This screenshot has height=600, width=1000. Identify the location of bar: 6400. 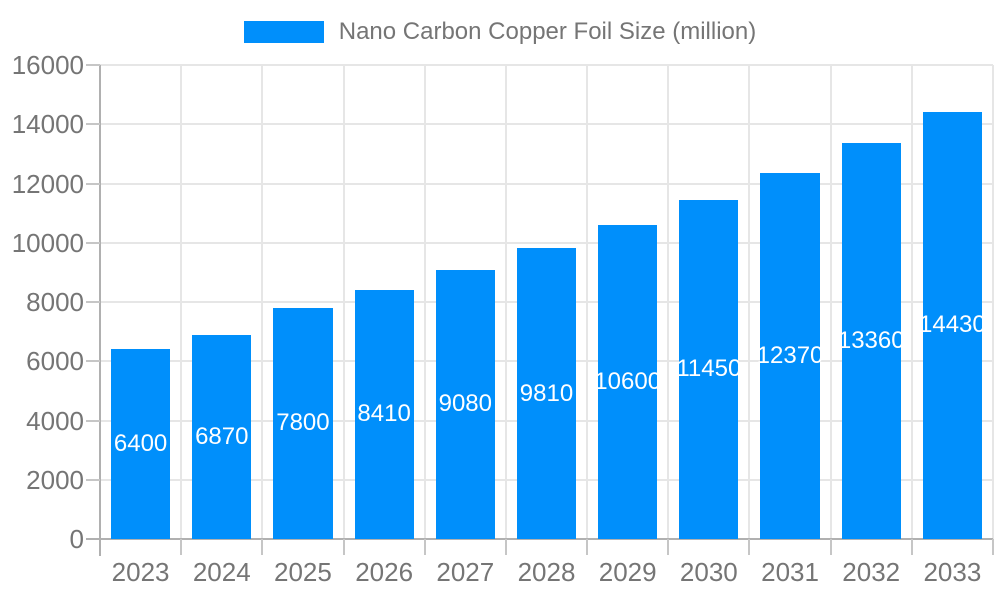
(140, 444).